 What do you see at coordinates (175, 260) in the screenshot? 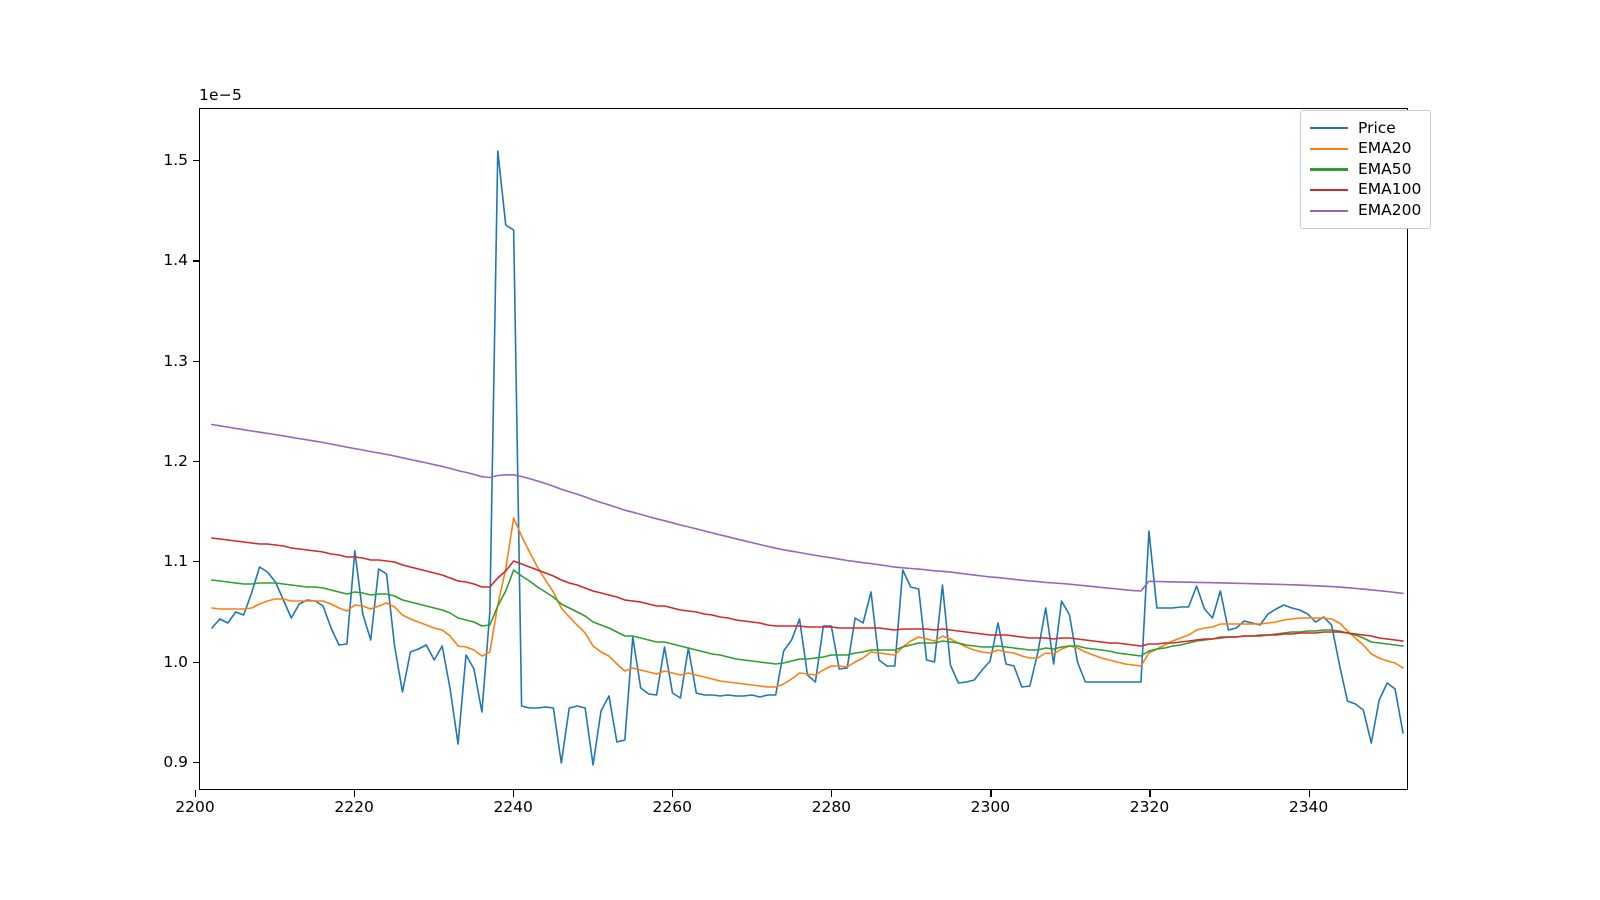
I see `y-tick-label: 1.4` at bounding box center [175, 260].